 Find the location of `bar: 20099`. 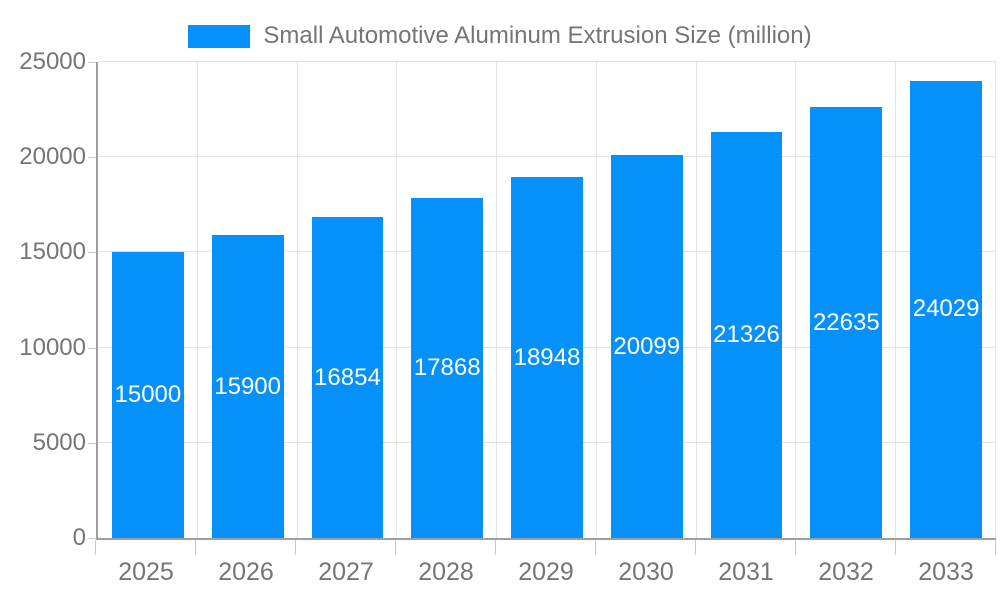

bar: 20099 is located at coordinates (646, 346).